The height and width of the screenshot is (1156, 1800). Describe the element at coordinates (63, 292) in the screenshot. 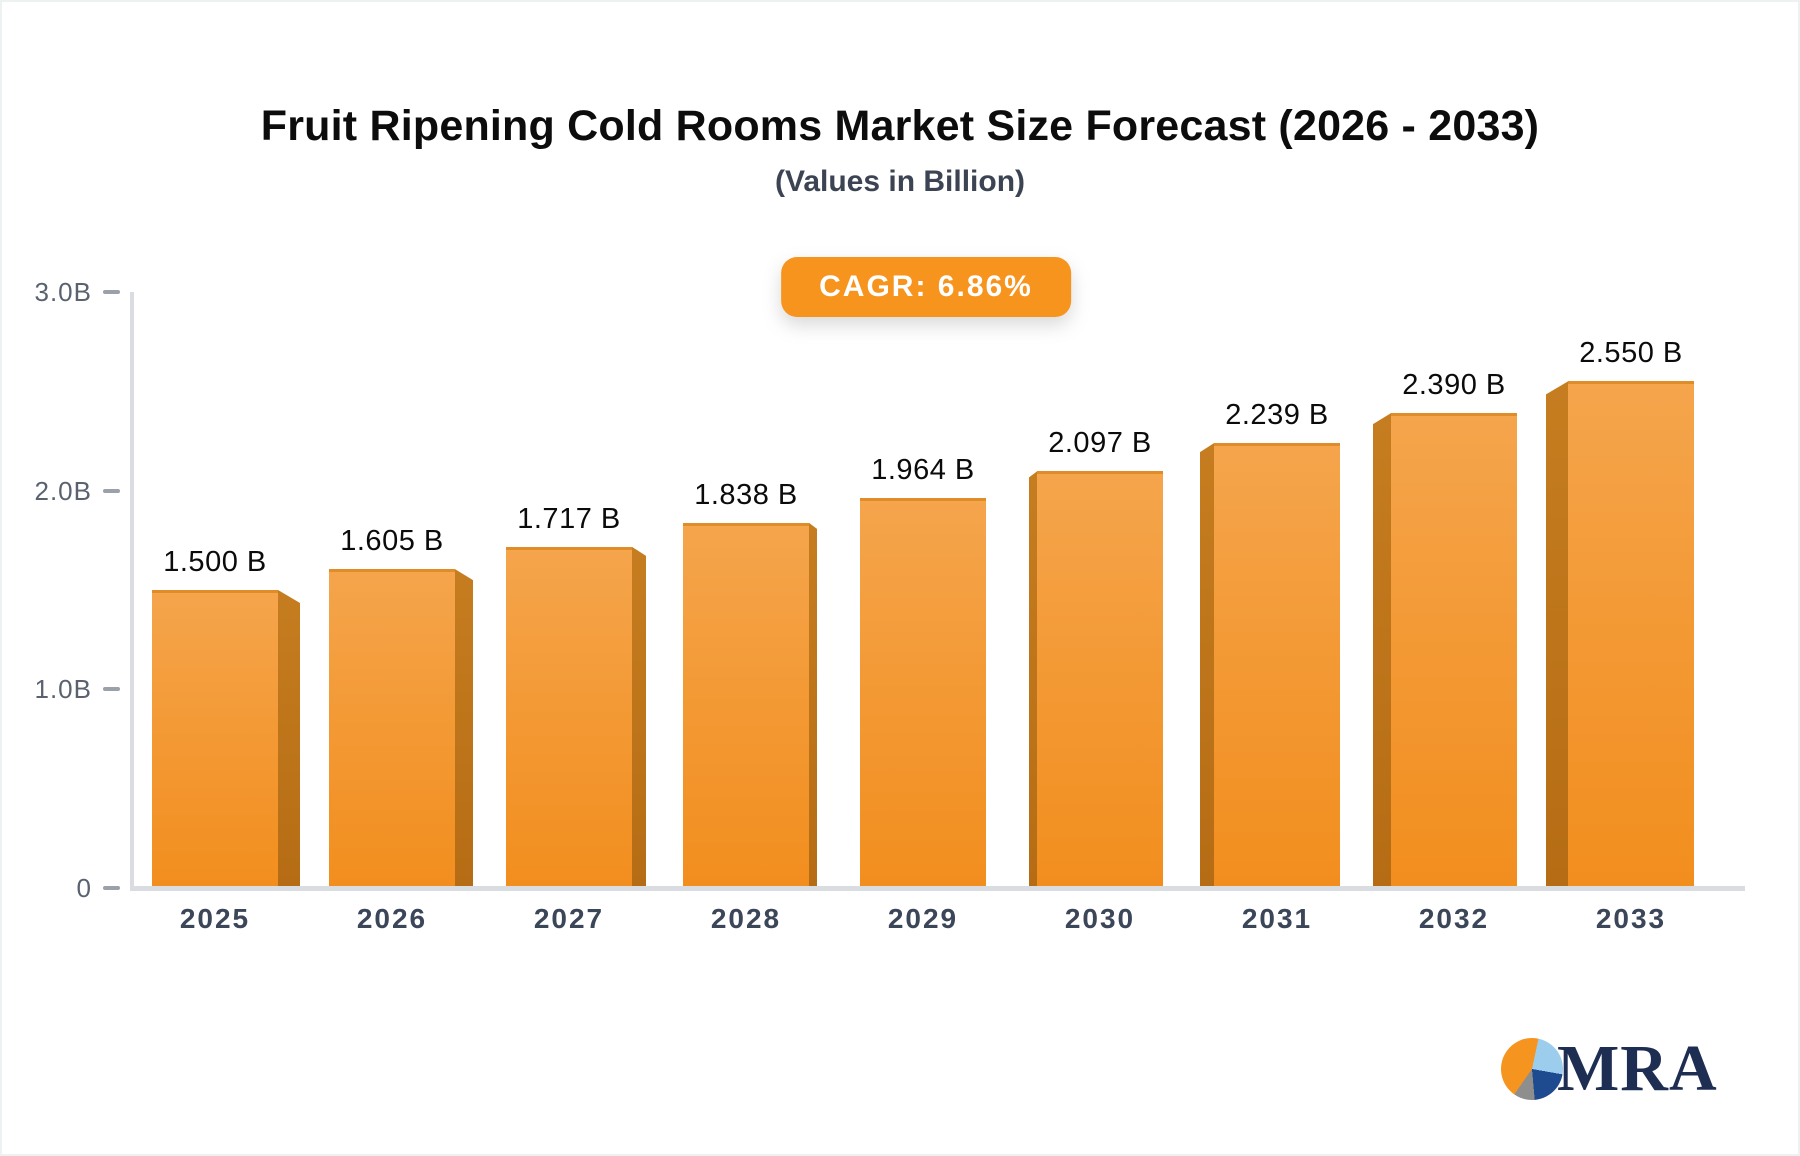

I see `y-axis-tick-label: 3.0B` at that location.